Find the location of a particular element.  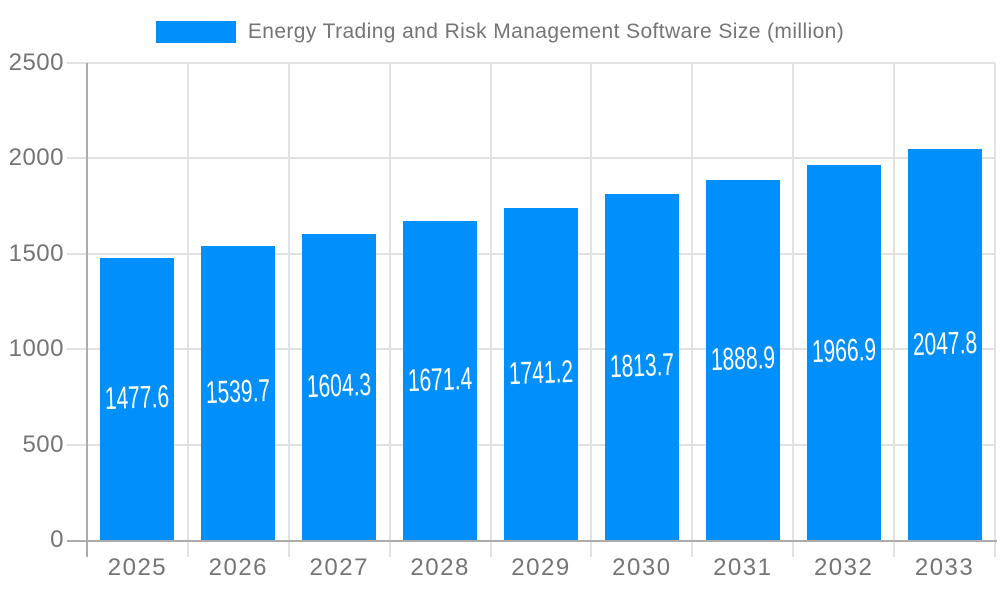

x-axis-label: 2029 is located at coordinates (541, 567).